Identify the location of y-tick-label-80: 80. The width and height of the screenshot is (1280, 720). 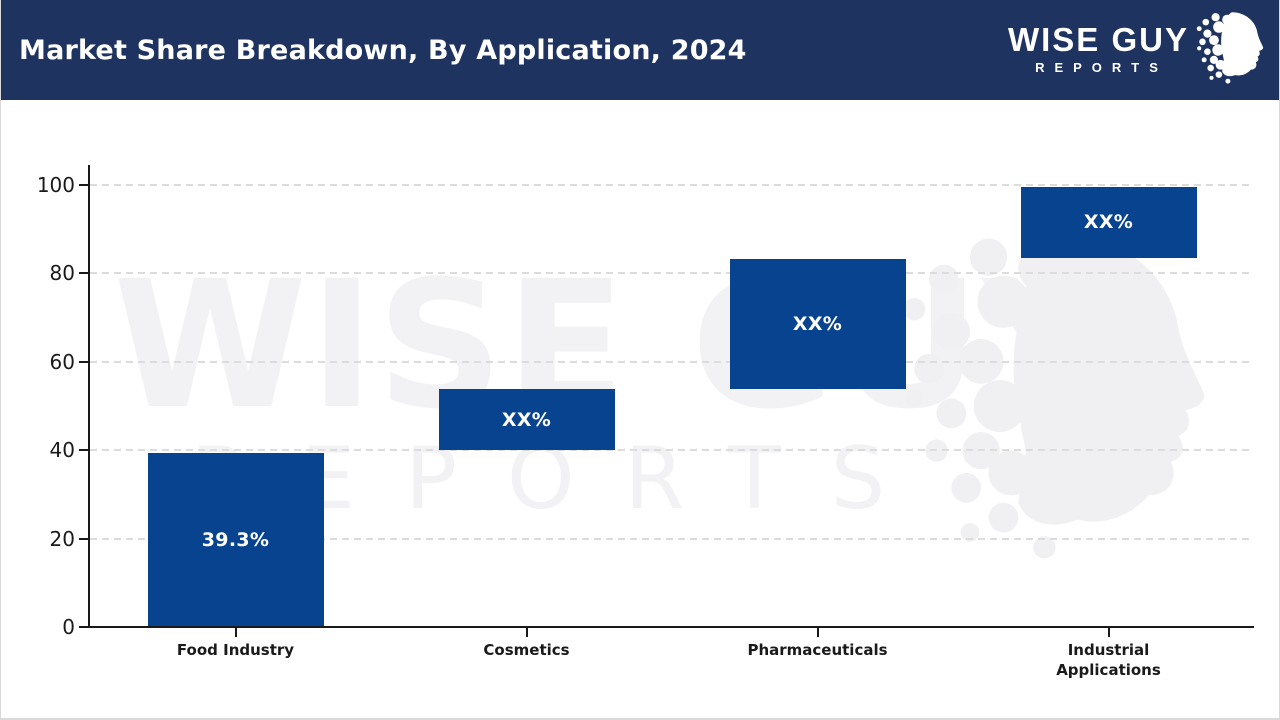
(62, 273).